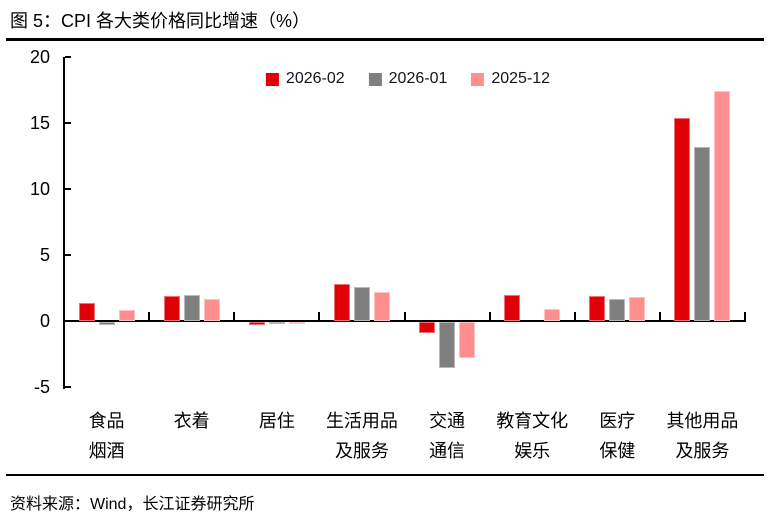 The height and width of the screenshot is (530, 770). What do you see at coordinates (521, 78) in the screenshot?
I see `legend-label: 2025-12` at bounding box center [521, 78].